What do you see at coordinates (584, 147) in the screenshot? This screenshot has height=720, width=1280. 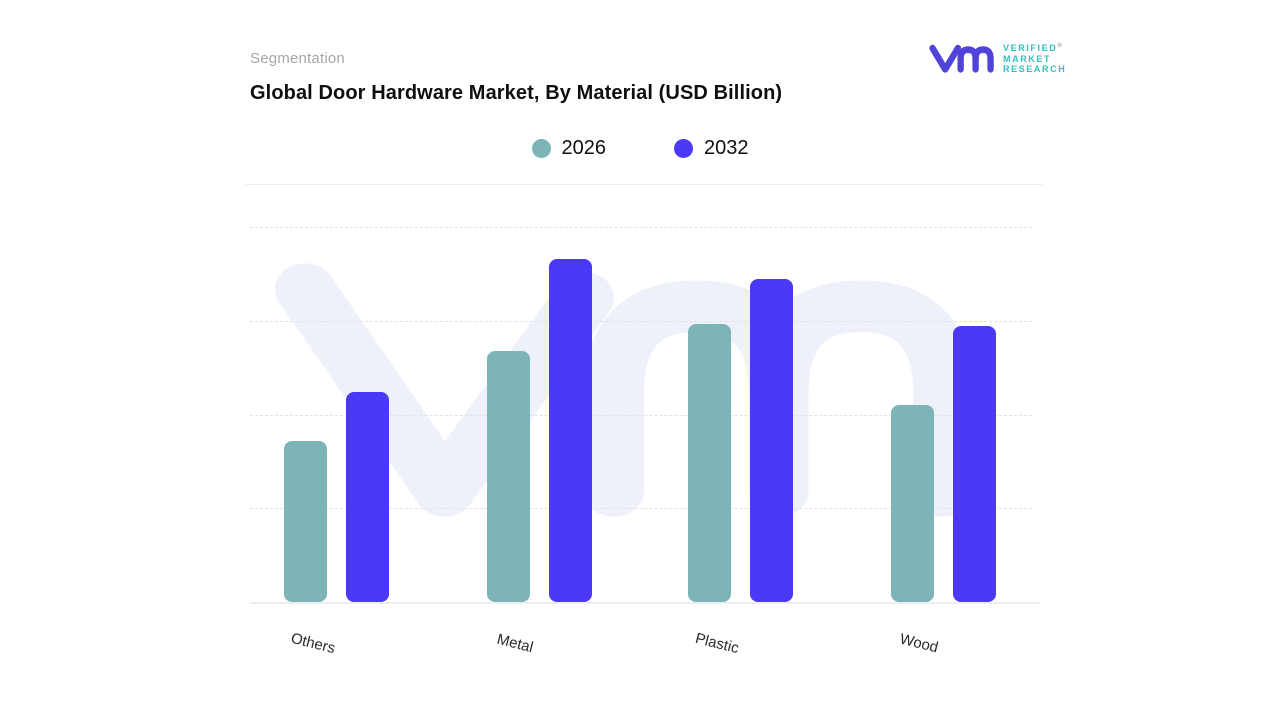 I see `legend-label: 2026` at bounding box center [584, 147].